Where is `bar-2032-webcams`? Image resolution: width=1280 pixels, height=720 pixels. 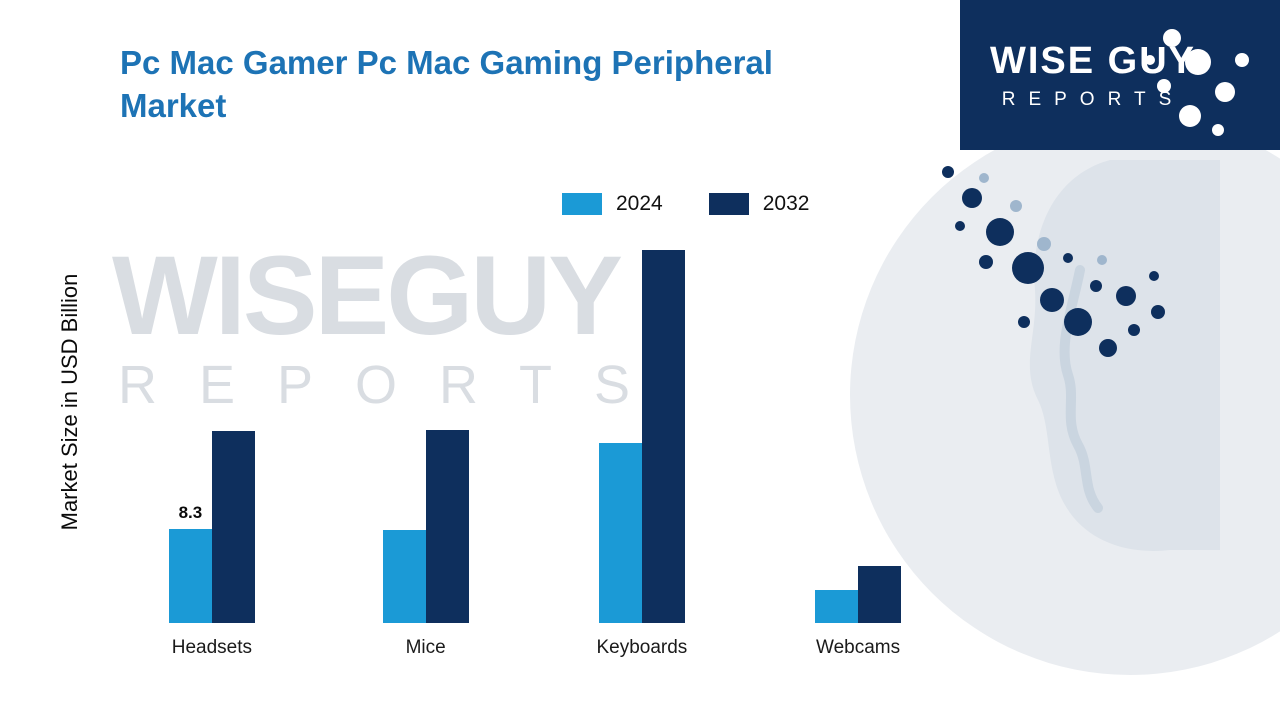
bar-2032-webcams is located at coordinates (880, 594).